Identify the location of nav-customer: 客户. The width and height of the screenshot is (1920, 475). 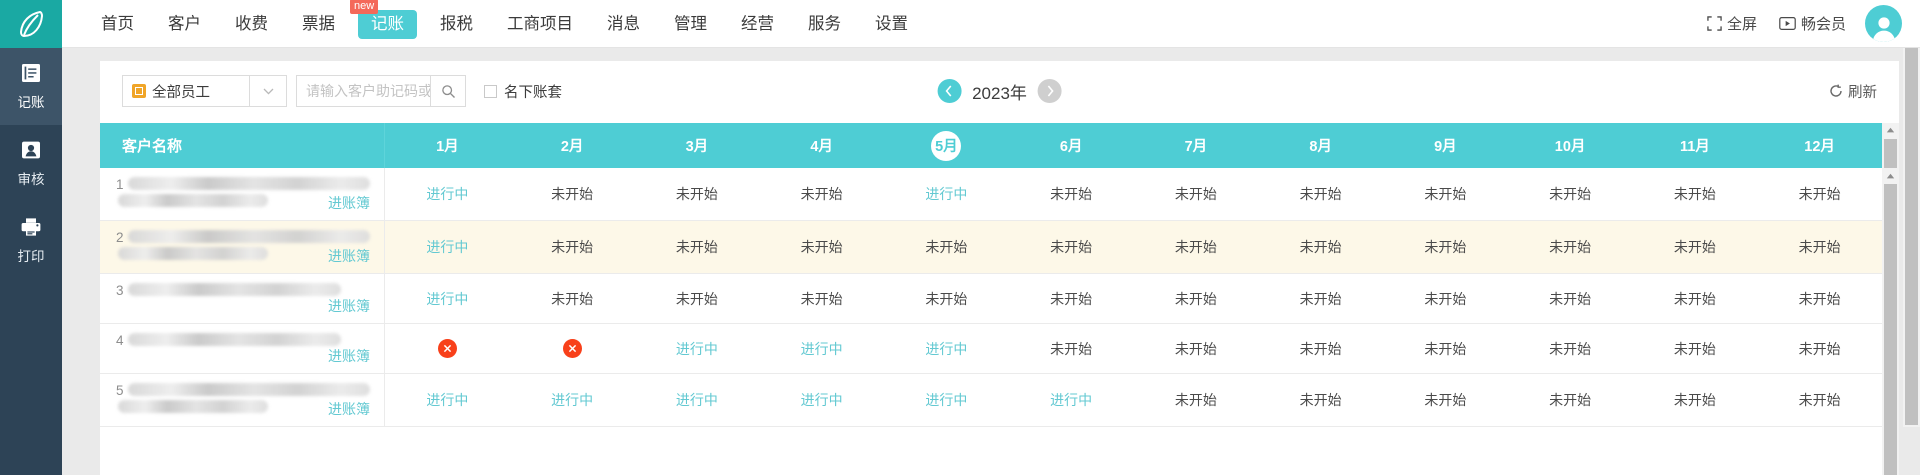
(184, 24).